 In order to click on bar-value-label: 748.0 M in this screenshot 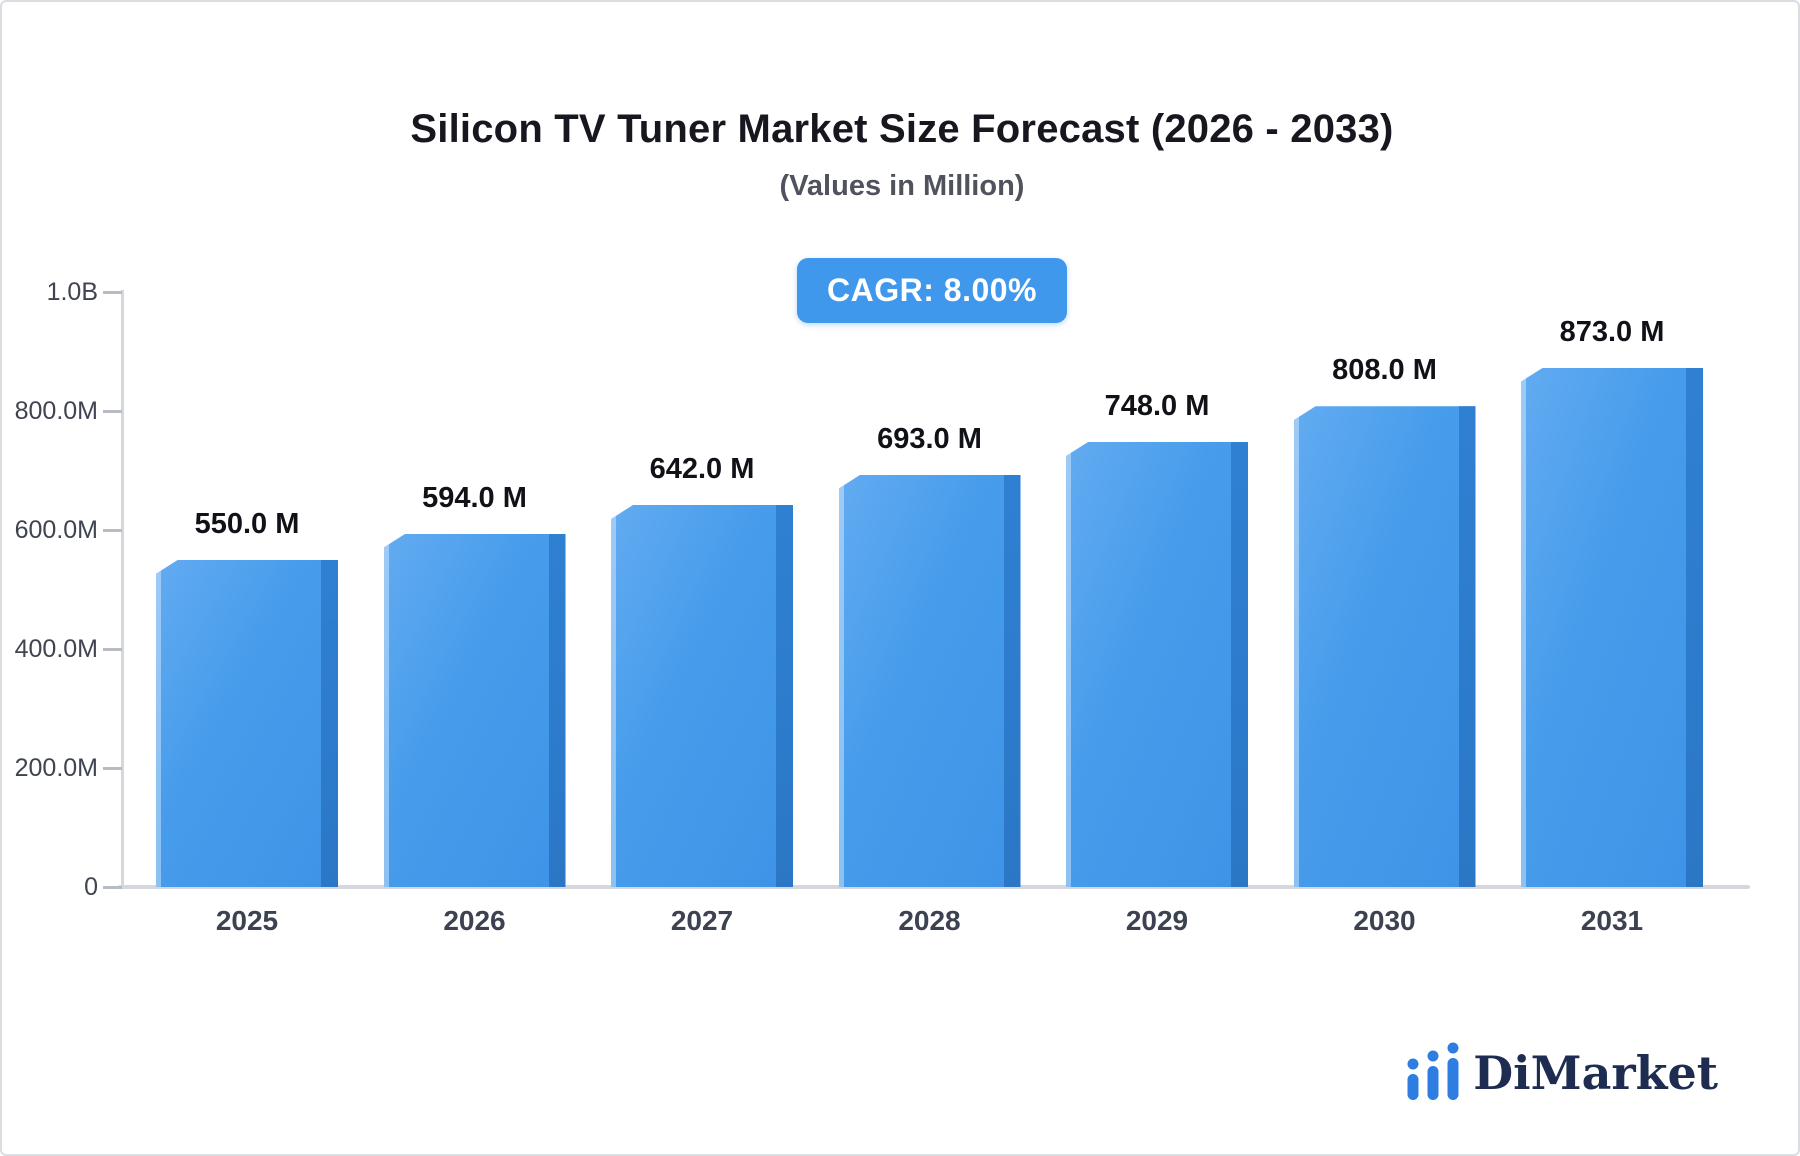, I will do `click(1157, 405)`.